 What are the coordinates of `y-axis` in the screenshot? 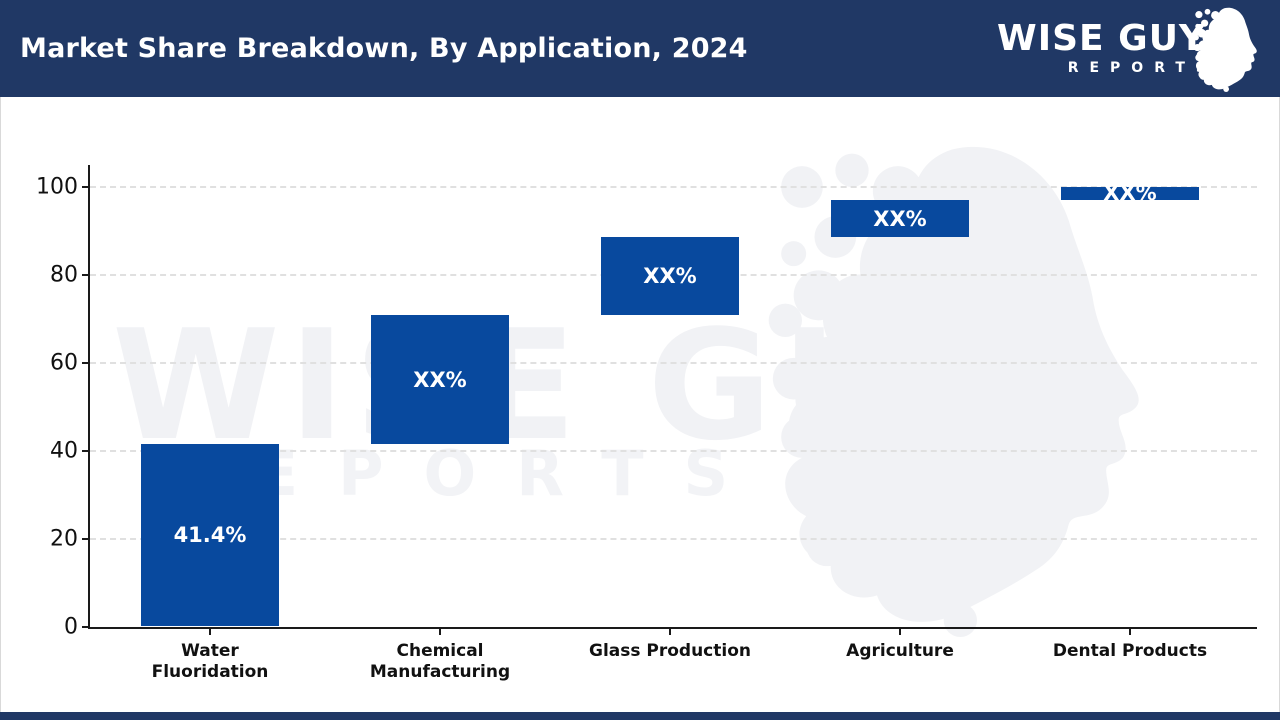 It's located at (89, 397).